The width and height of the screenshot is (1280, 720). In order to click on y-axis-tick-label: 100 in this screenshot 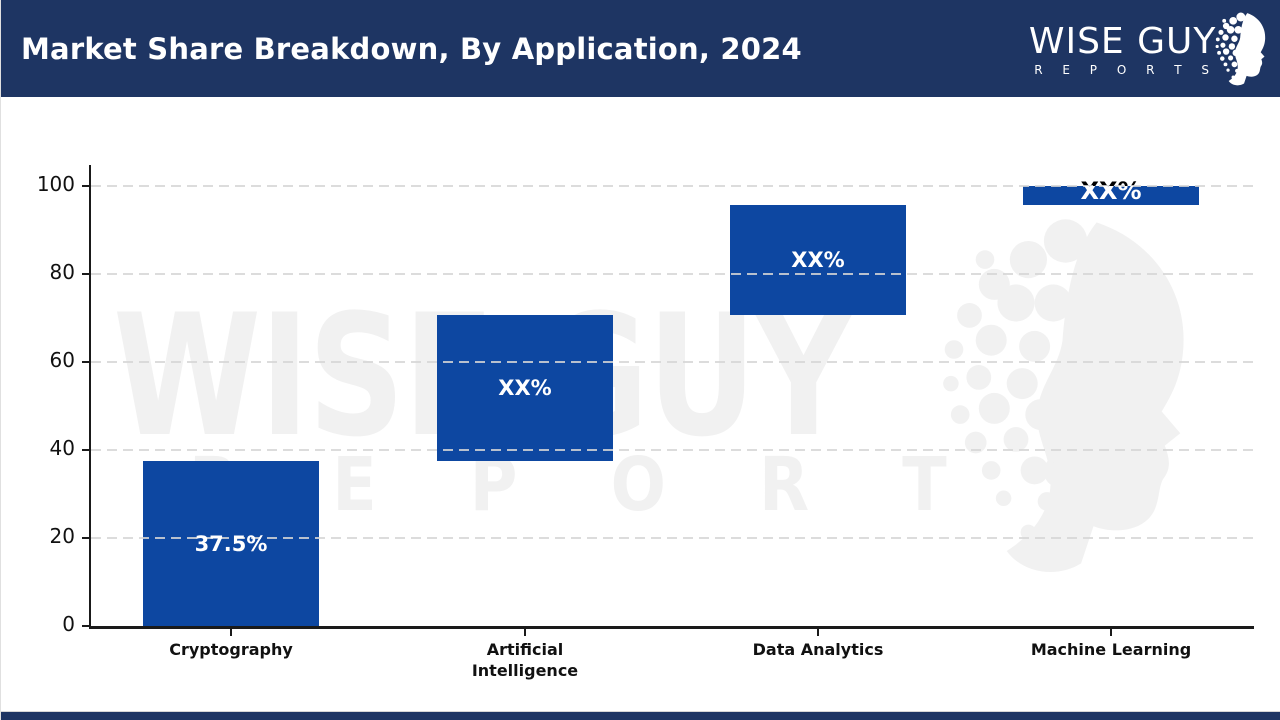, I will do `click(55, 184)`.